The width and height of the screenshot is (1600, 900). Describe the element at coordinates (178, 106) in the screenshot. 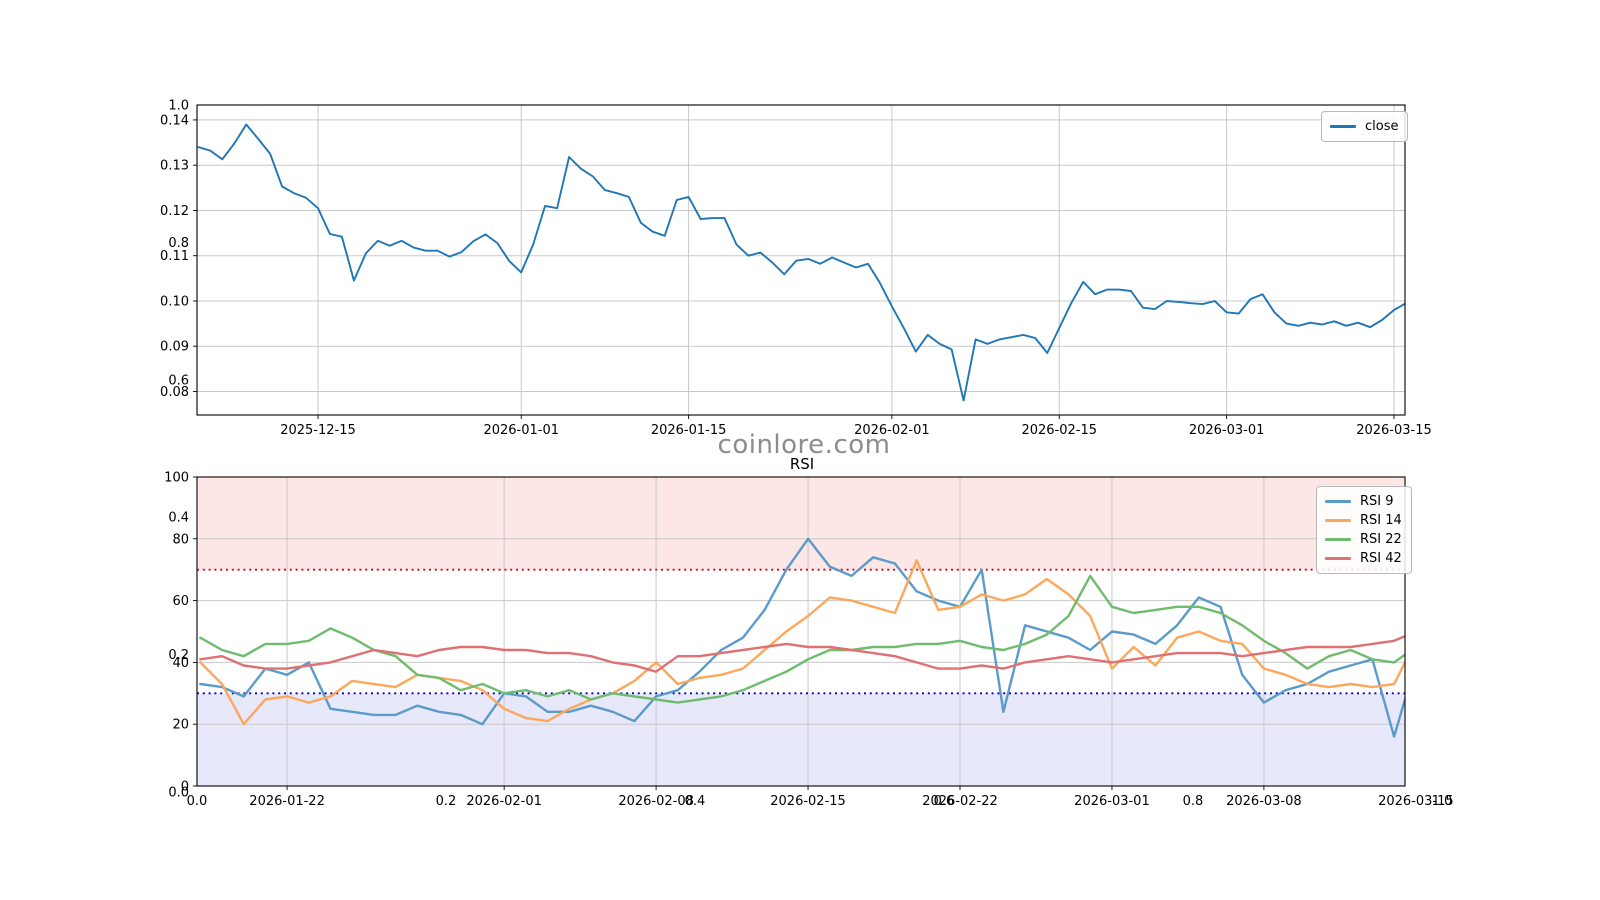

I see `overlay-y-label: 1.0` at that location.